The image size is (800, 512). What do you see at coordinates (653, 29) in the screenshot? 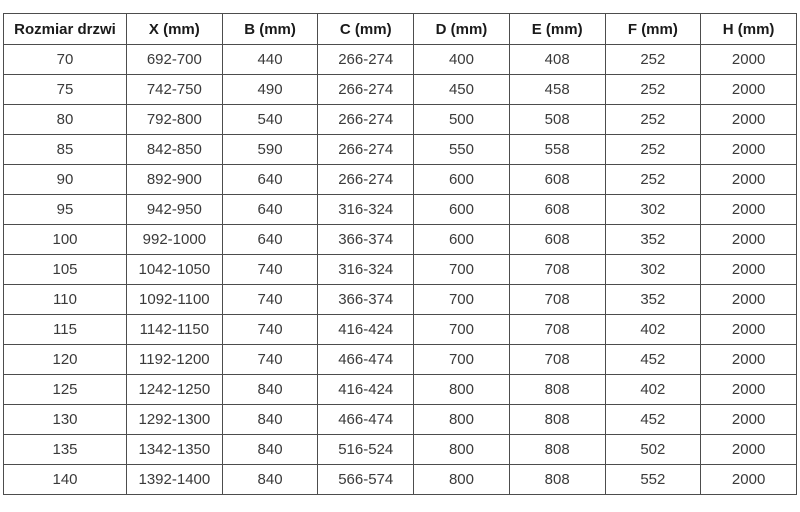
I see `column-header: F (mm)` at bounding box center [653, 29].